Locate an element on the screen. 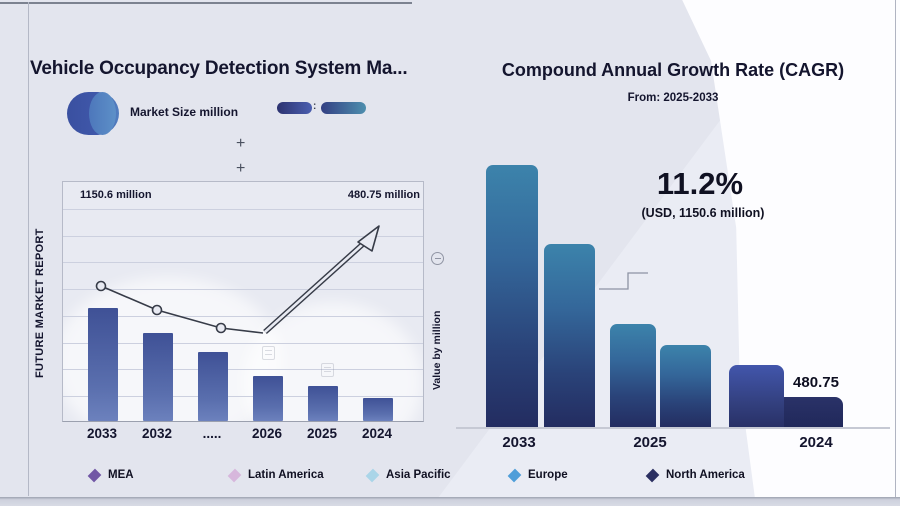 Image resolution: width=900 pixels, height=506 pixels. left-chart-max-value: 1150.6 million is located at coordinates (116, 195).